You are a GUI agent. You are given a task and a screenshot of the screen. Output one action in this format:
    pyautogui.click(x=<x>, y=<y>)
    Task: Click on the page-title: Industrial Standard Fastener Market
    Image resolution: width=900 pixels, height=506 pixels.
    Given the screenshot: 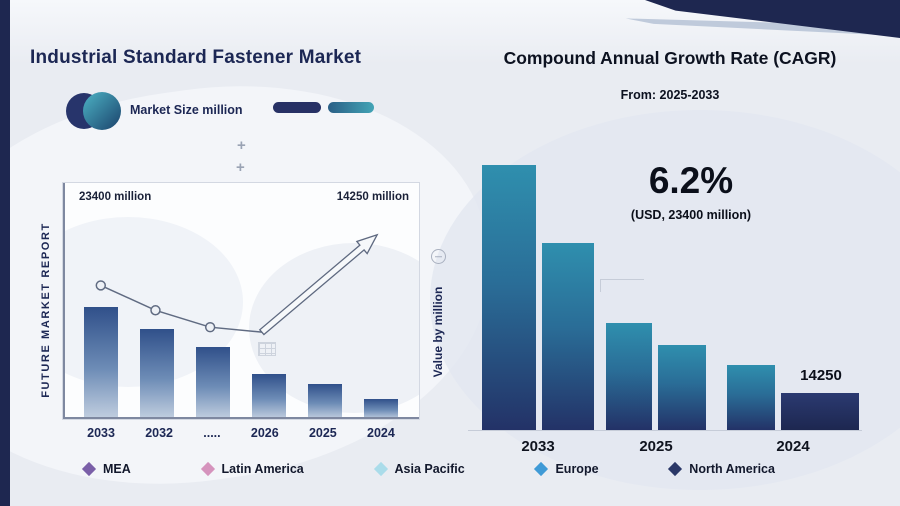 What is the action you would take?
    pyautogui.click(x=196, y=57)
    